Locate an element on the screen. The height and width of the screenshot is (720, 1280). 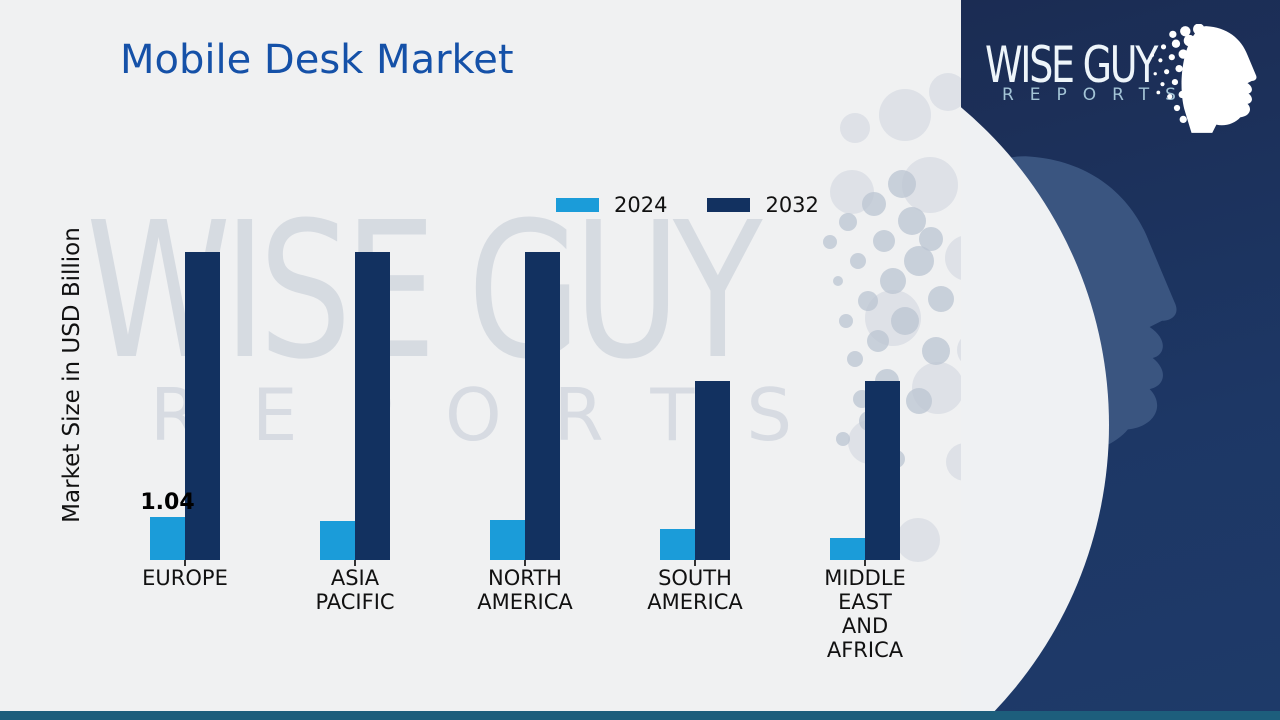
bar-2032-asia-pacific is located at coordinates (372, 406).